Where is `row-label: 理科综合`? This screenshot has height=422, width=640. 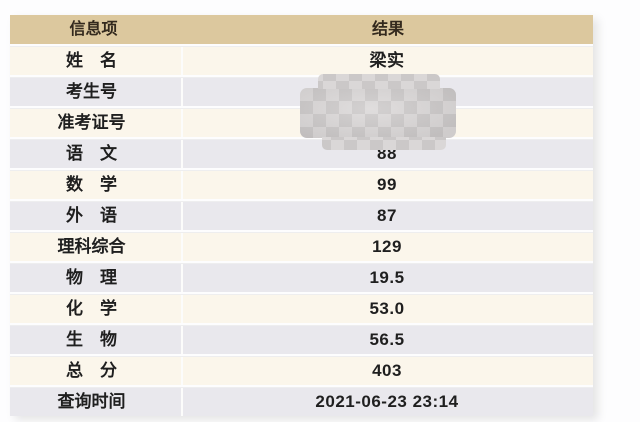
row-label: 理科综合 is located at coordinates (96, 247).